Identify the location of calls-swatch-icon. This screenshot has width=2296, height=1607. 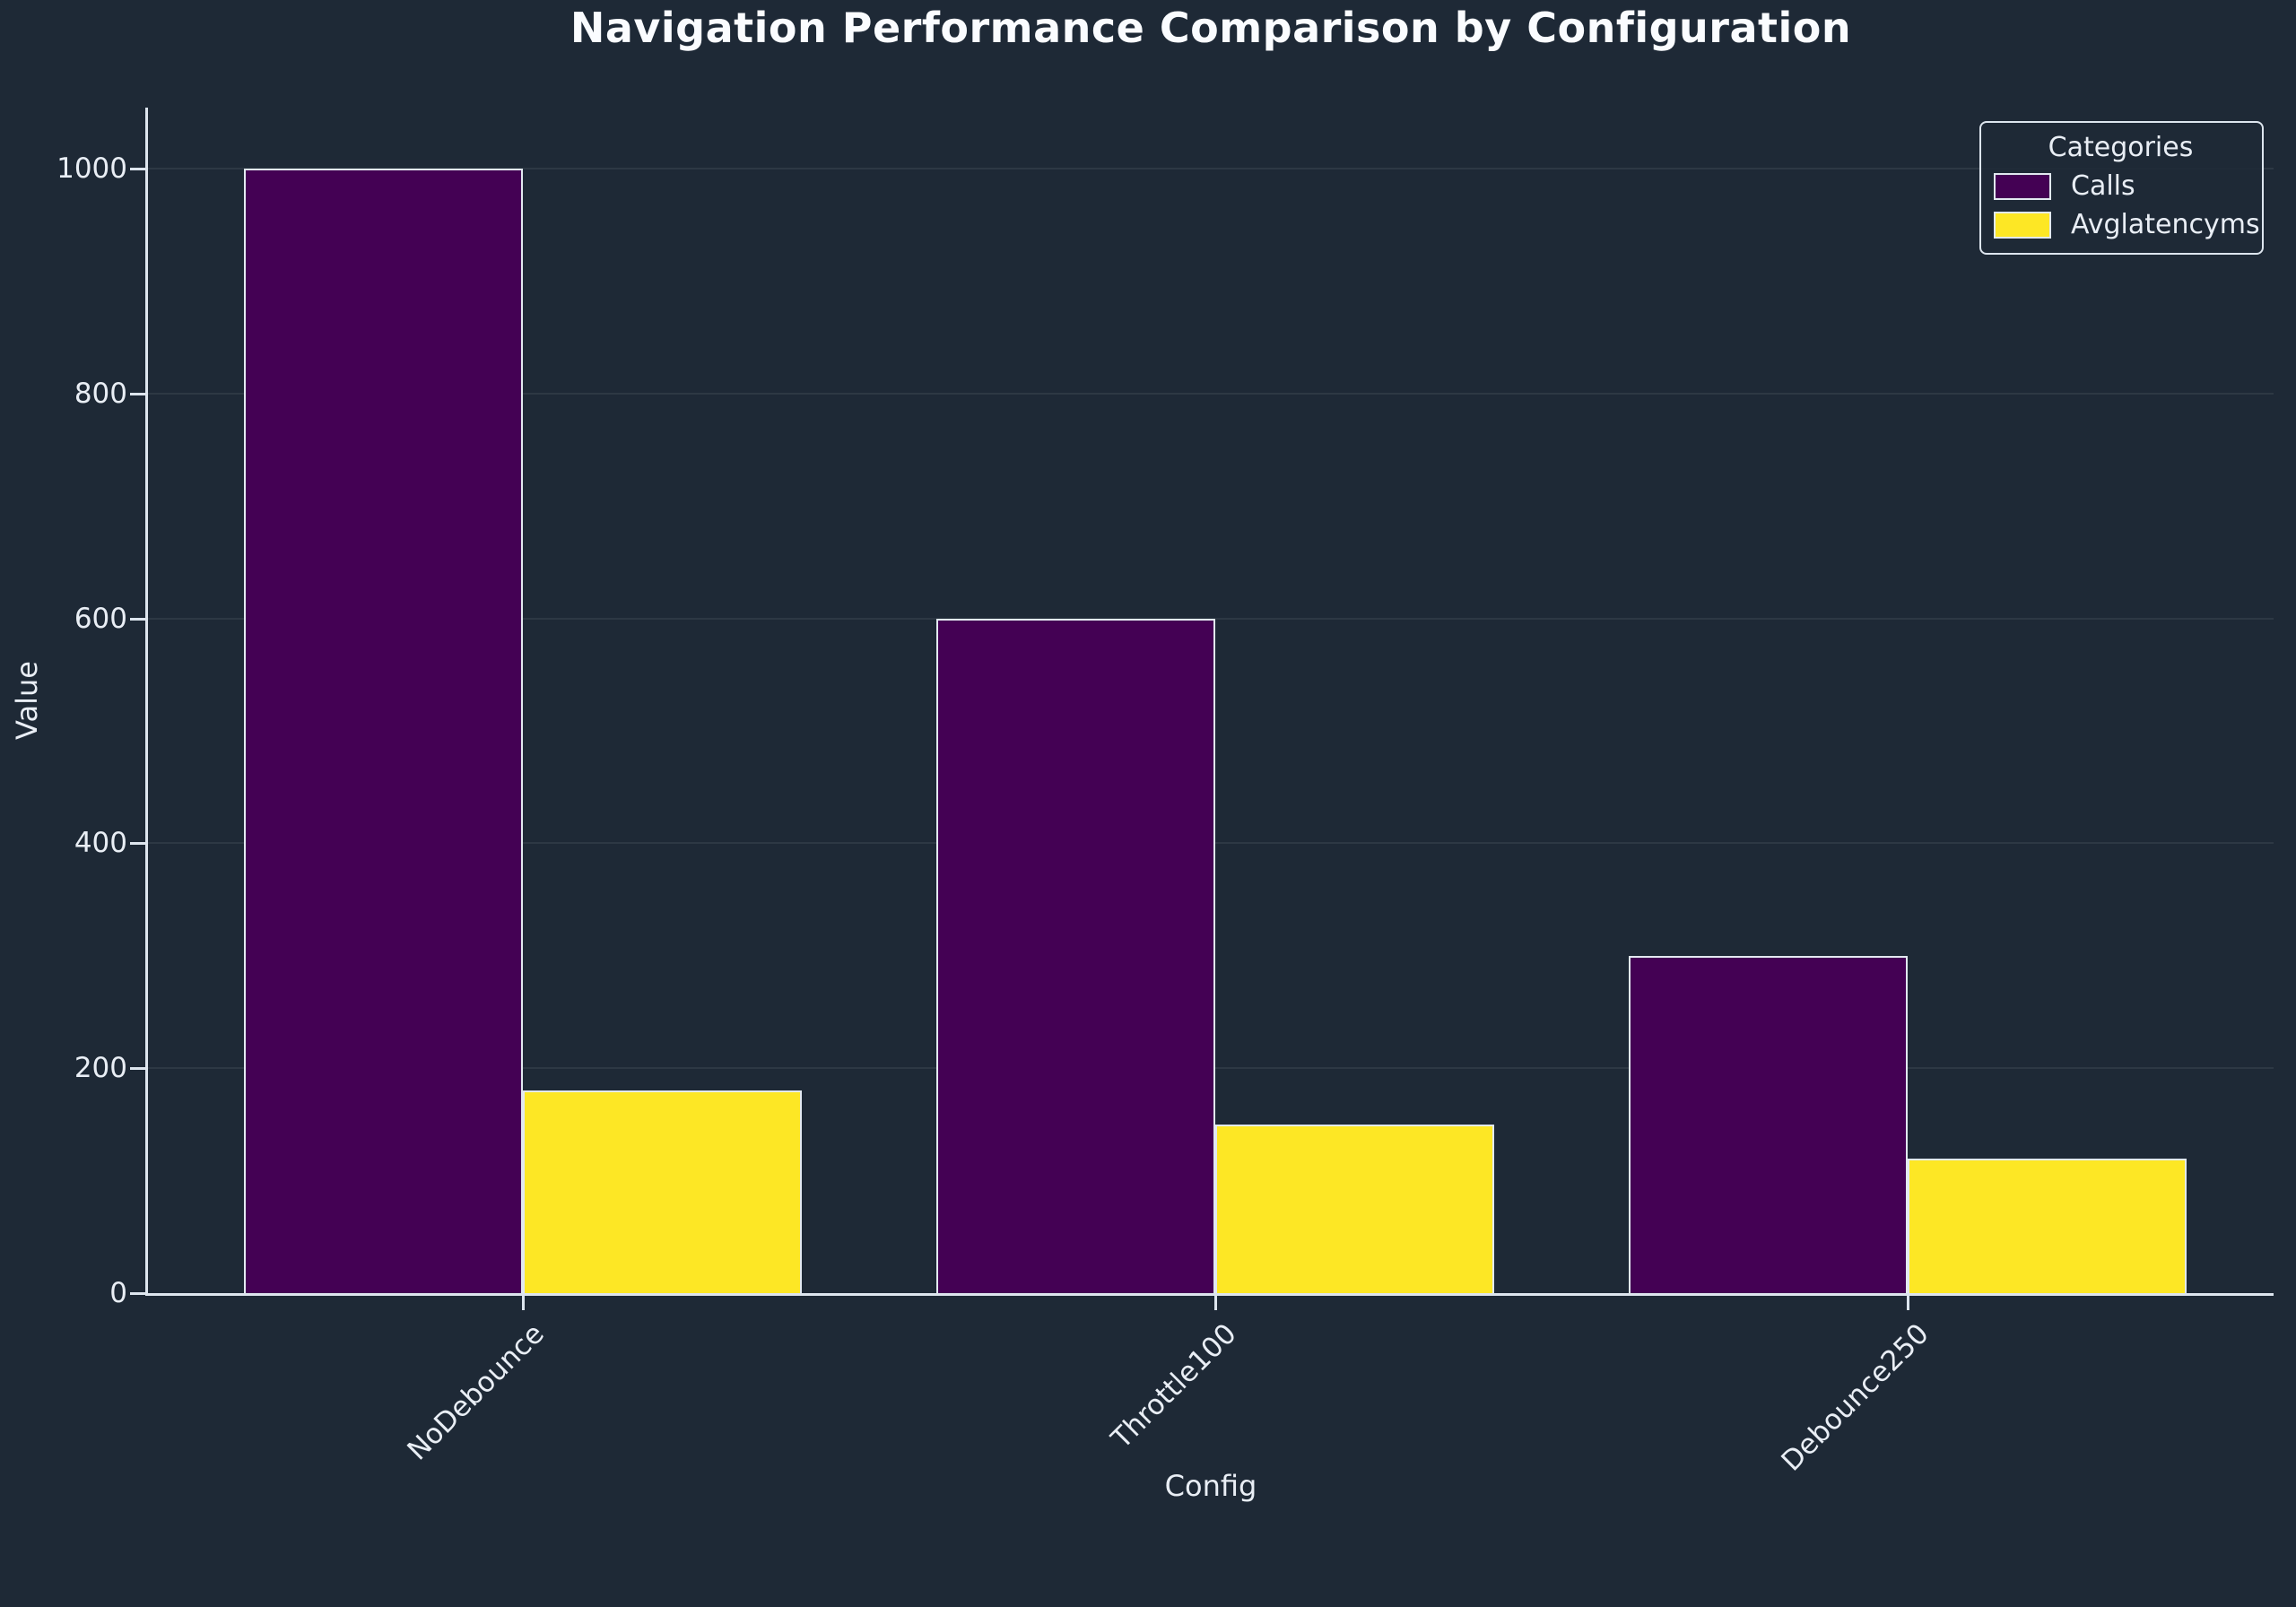
(2022, 186).